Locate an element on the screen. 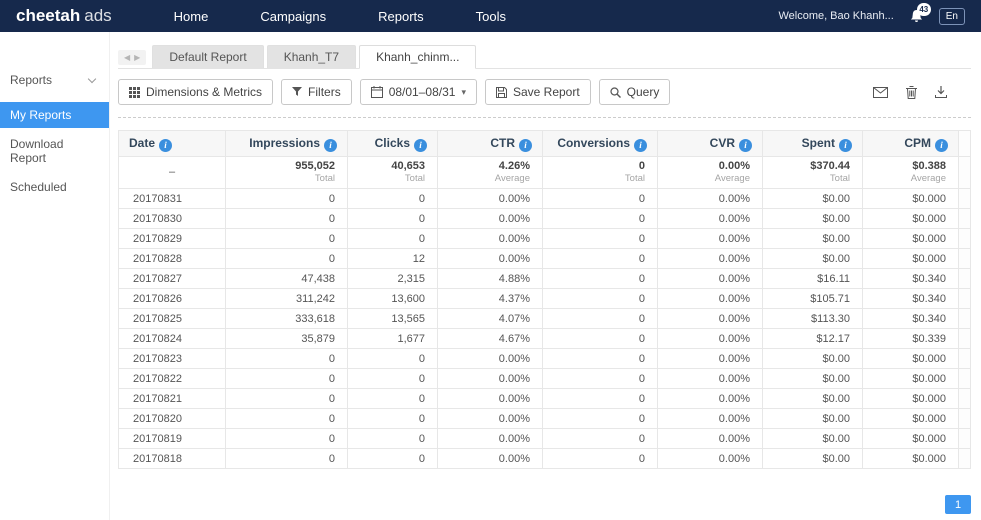 Image resolution: width=981 pixels, height=520 pixels. table-row: 20170819 0 0 0.00% 0 0.00% $0.00 $0.000 is located at coordinates (544, 438).